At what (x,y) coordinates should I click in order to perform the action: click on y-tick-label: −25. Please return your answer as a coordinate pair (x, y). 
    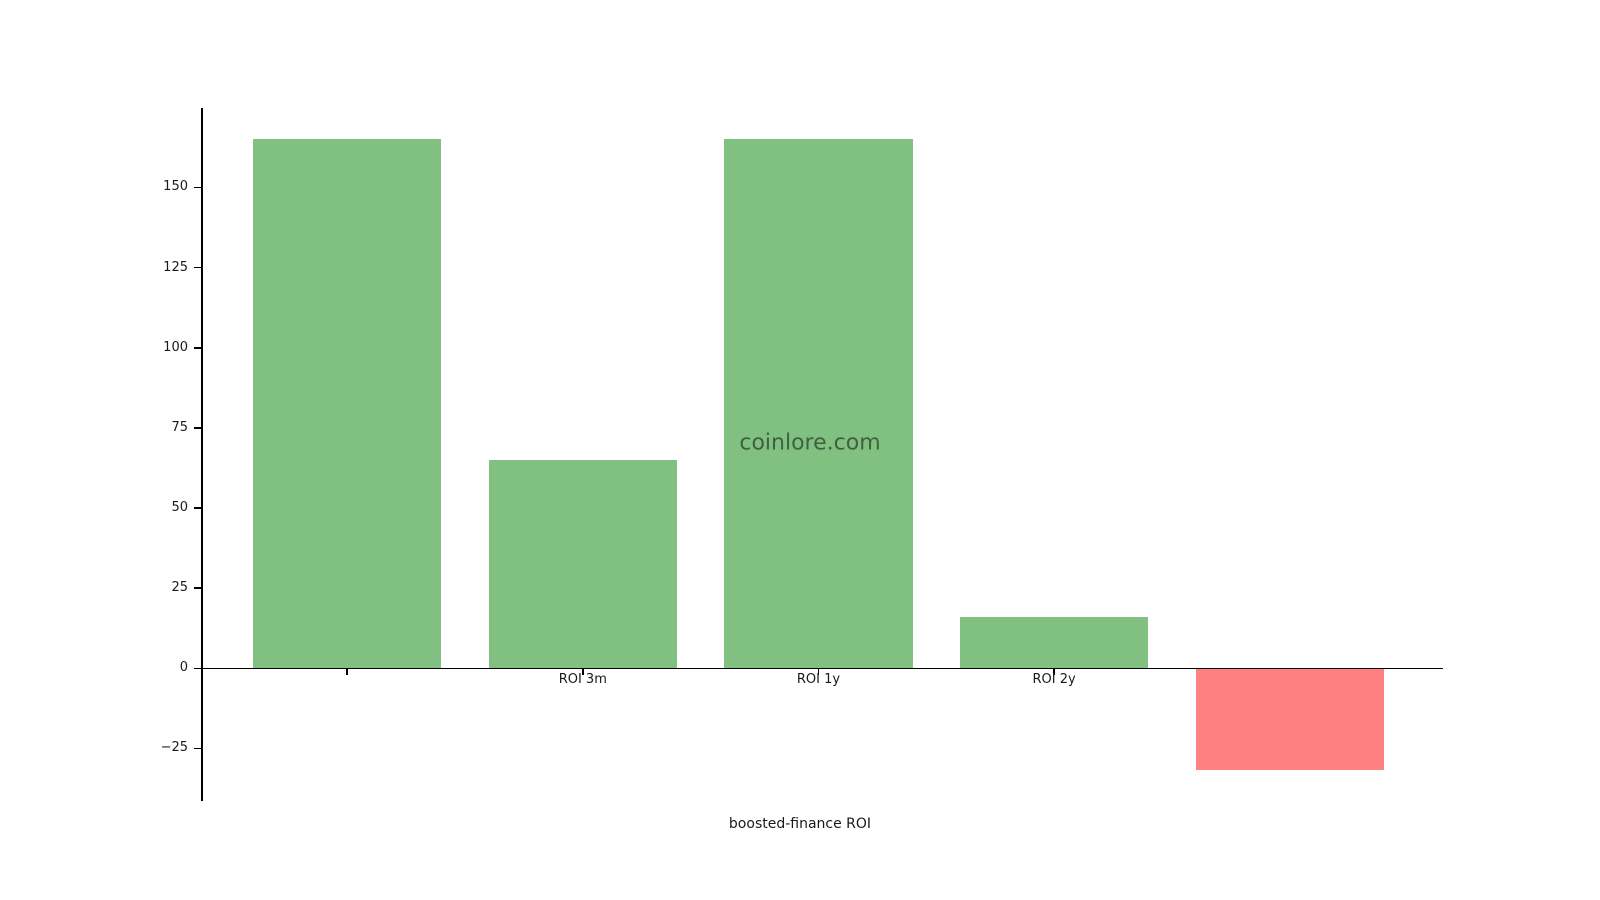
    Looking at the image, I should click on (174, 748).